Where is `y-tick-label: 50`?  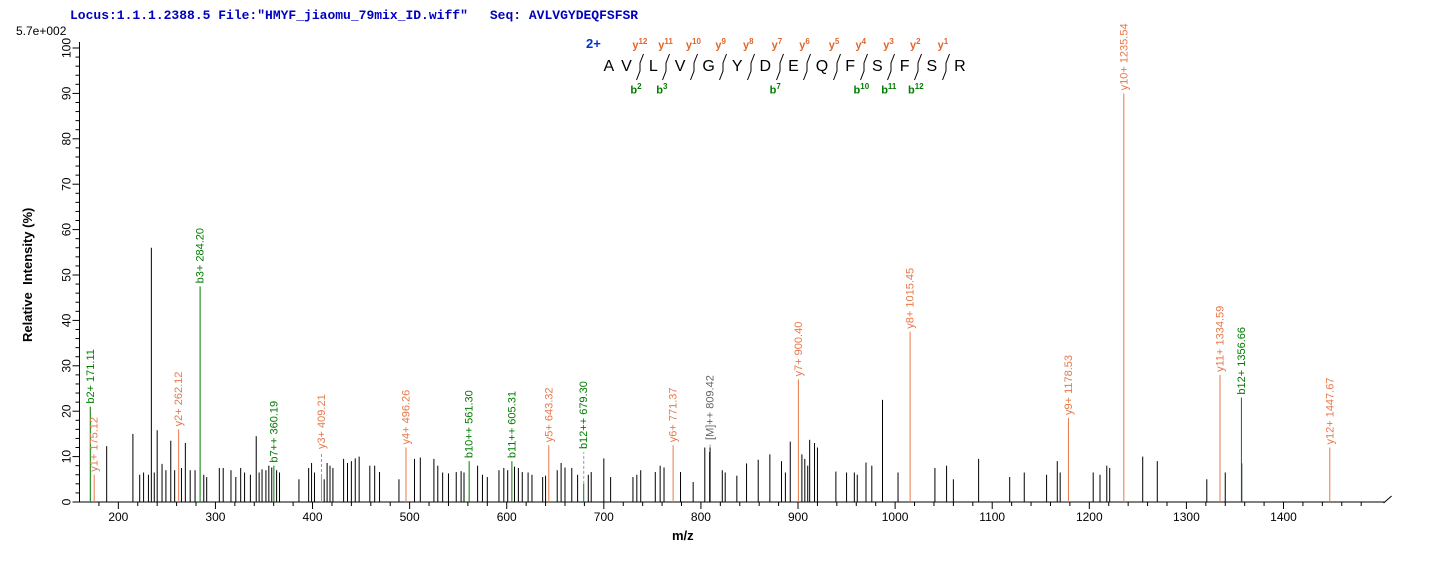
y-tick-label: 50 is located at coordinates (67, 275).